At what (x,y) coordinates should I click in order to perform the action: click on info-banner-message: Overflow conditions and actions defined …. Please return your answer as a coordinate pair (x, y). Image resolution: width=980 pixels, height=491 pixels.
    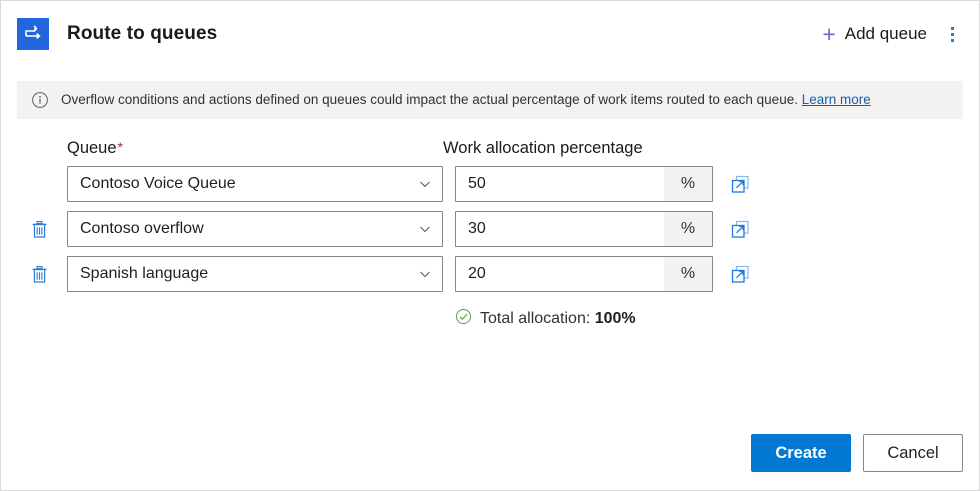
    Looking at the image, I should click on (429, 99).